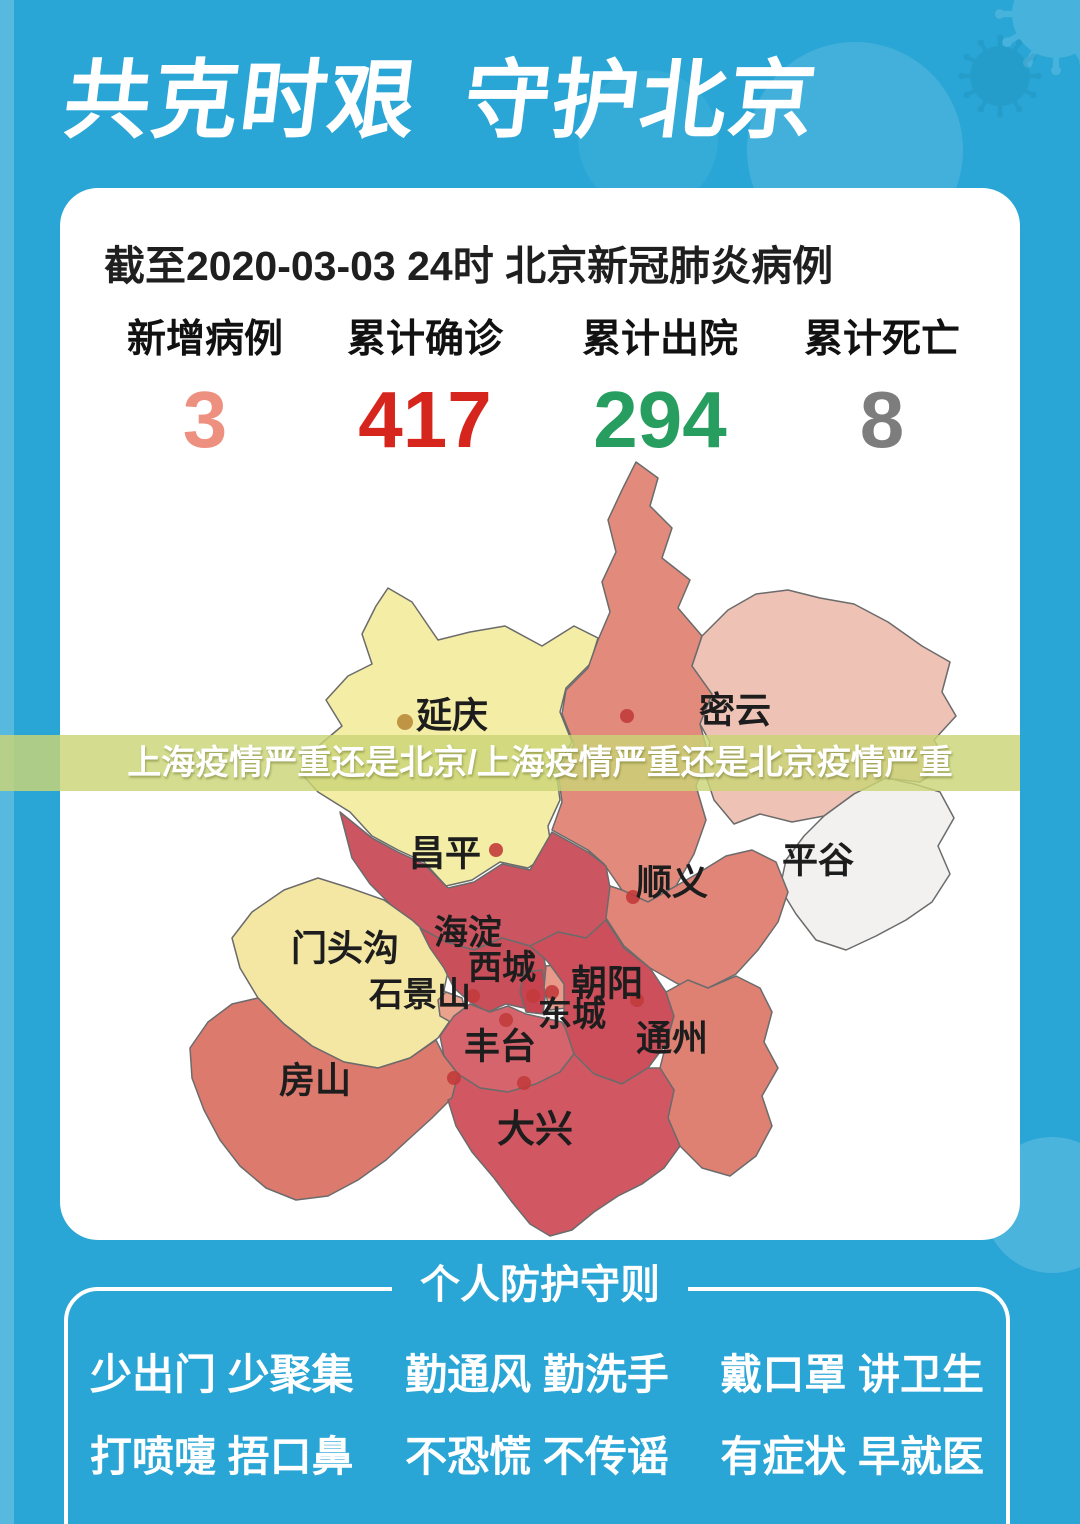 This screenshot has width=1080, height=1524. What do you see at coordinates (537, 1405) in the screenshot?
I see `protection-rules-box` at bounding box center [537, 1405].